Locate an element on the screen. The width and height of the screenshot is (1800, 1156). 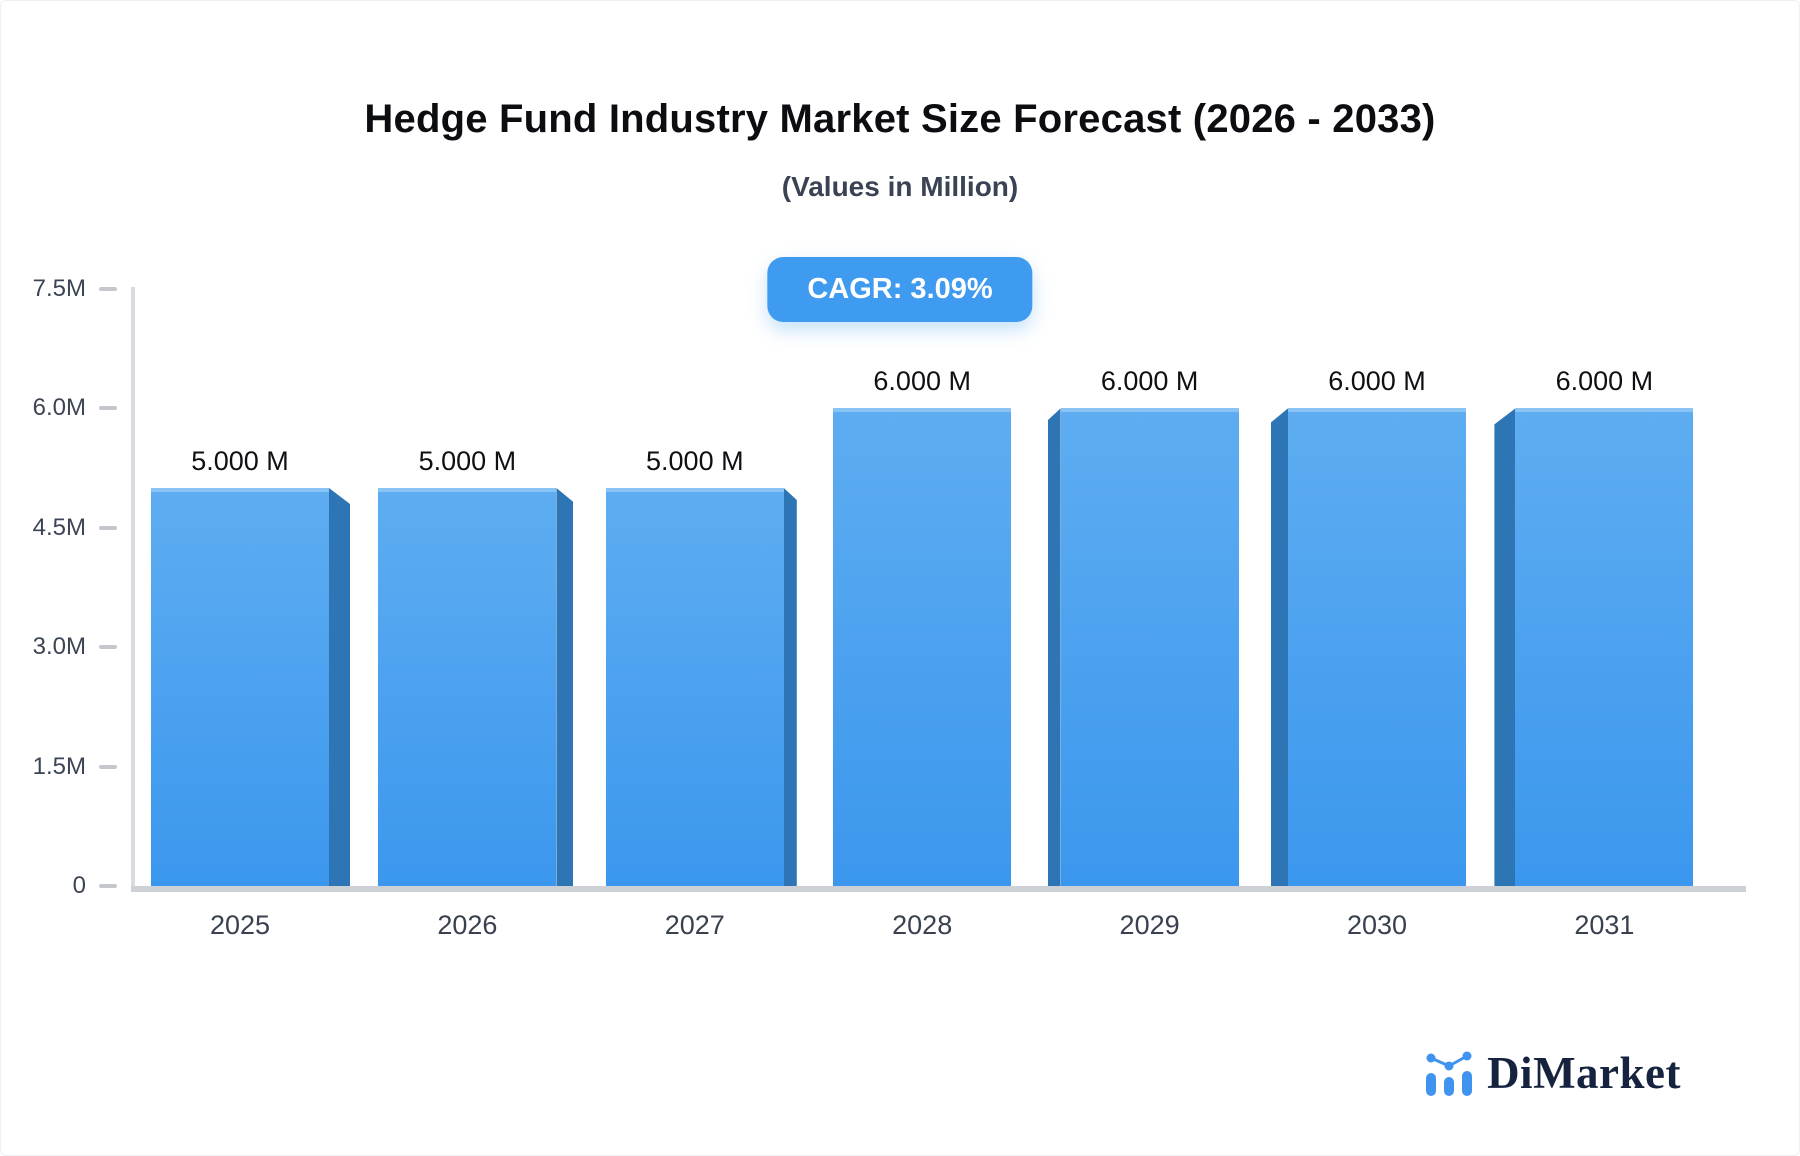
bar-group: 6.000 M 2028 is located at coordinates (922, 653).